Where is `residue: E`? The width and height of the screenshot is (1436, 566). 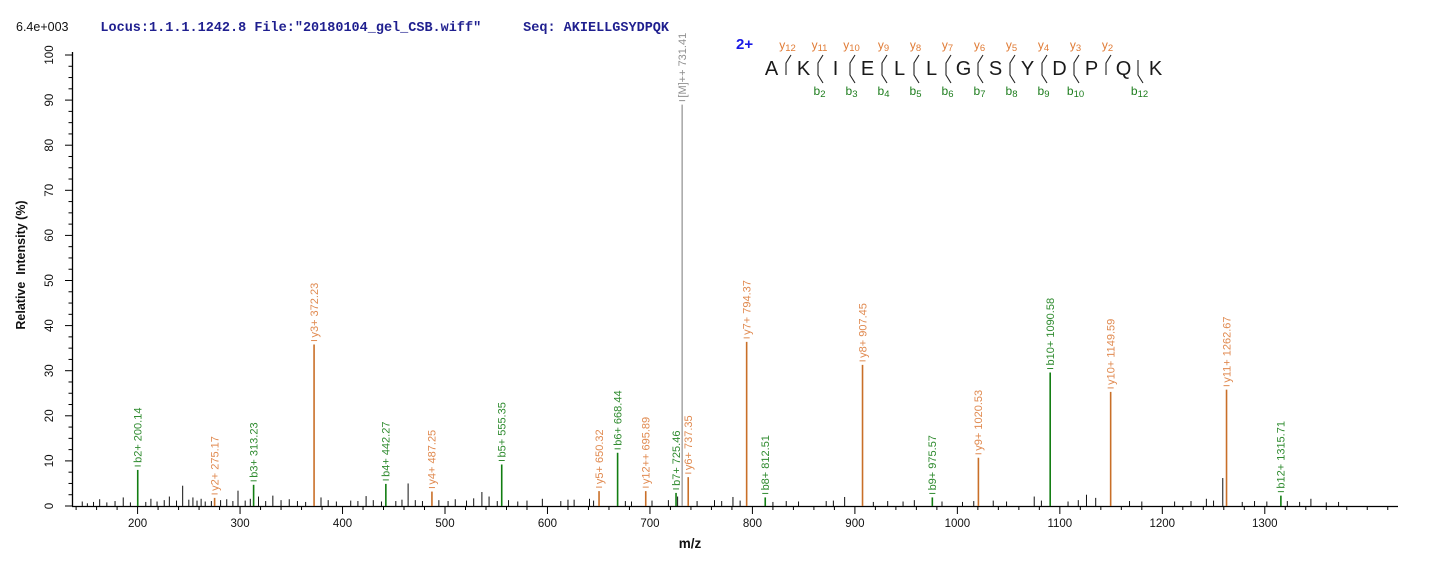 residue: E is located at coordinates (867, 69).